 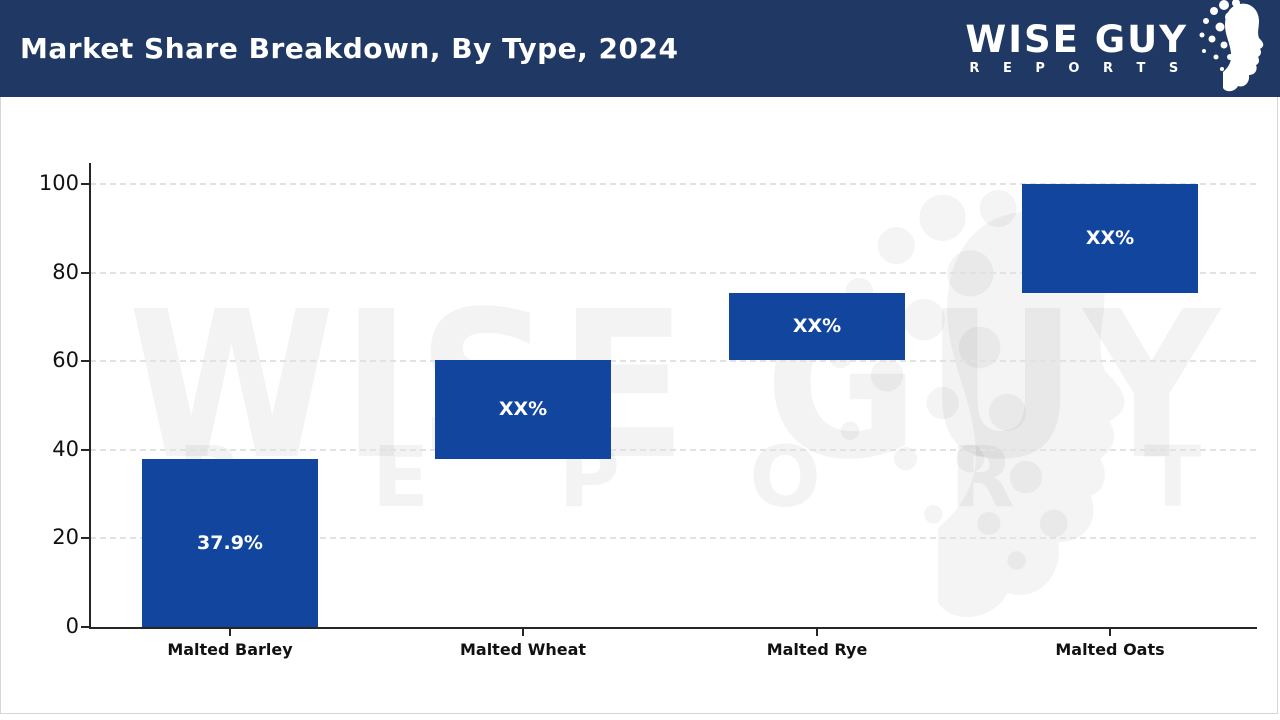 I want to click on logo-wordmark: WISE GUY, so click(x=1076, y=39).